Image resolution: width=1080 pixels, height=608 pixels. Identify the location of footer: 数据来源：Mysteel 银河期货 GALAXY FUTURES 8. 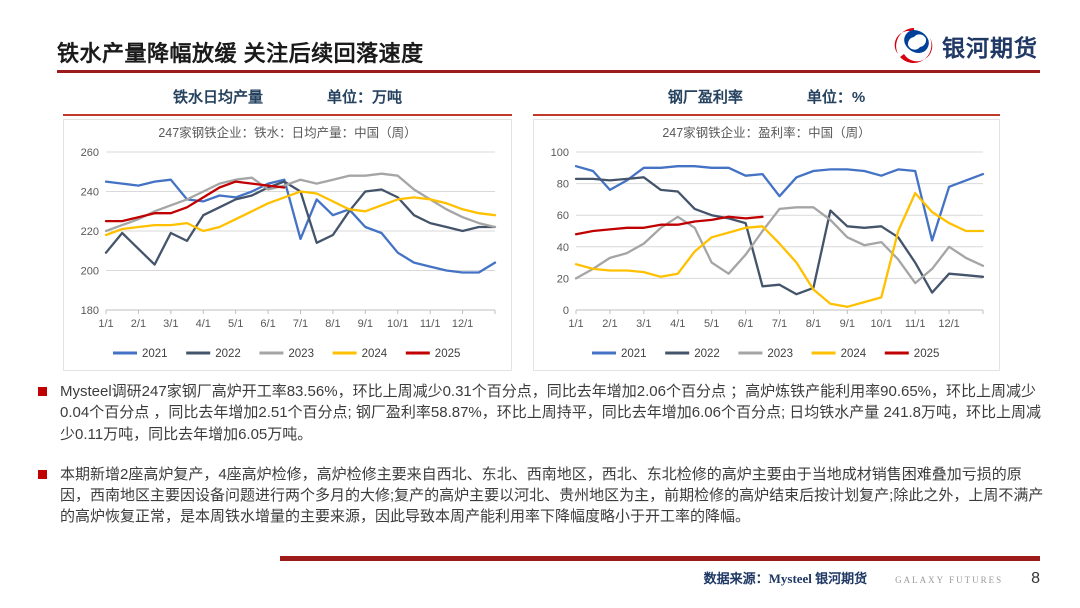
(520, 578).